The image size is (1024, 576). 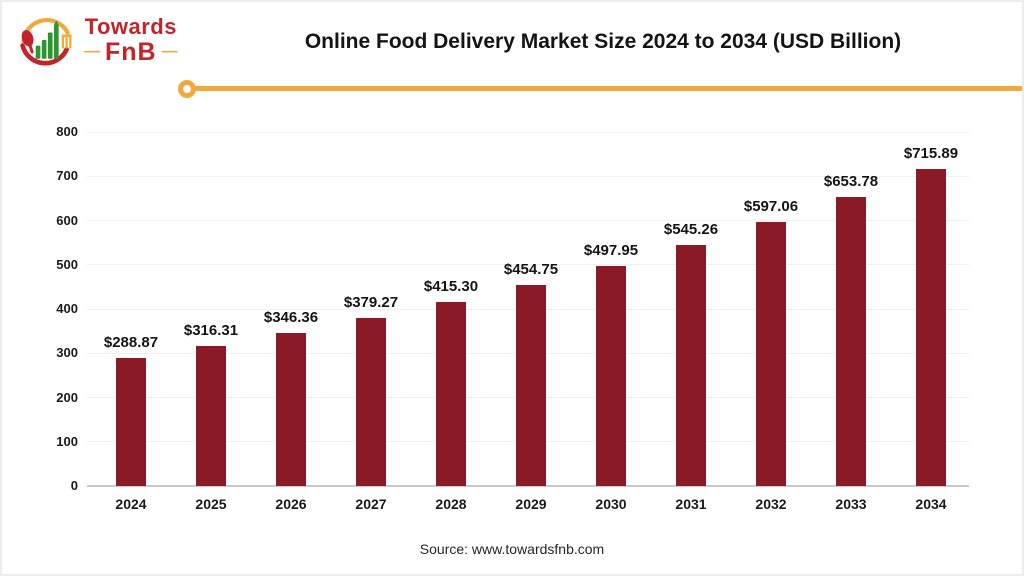 I want to click on brand-fnb: FnB, so click(x=131, y=51).